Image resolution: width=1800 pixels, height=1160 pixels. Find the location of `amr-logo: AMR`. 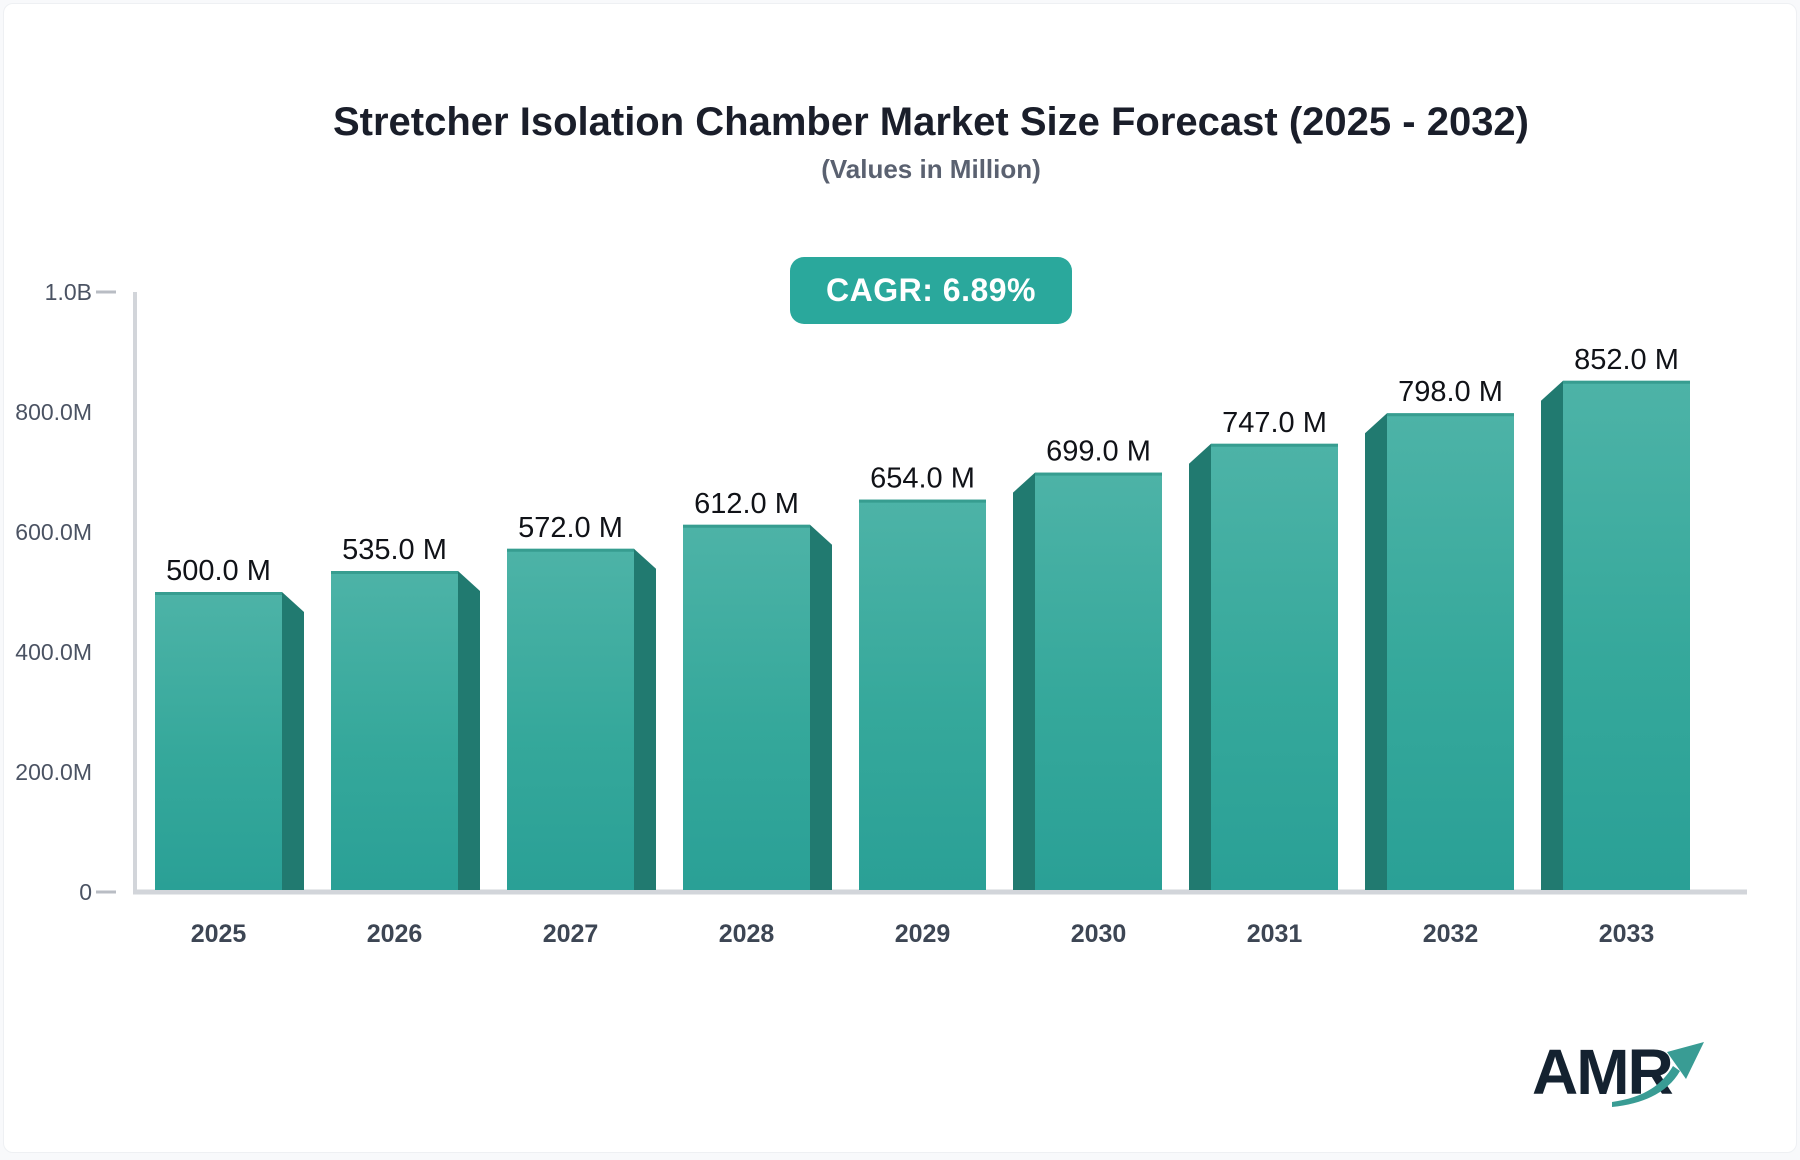

amr-logo: AMR is located at coordinates (1632, 1080).